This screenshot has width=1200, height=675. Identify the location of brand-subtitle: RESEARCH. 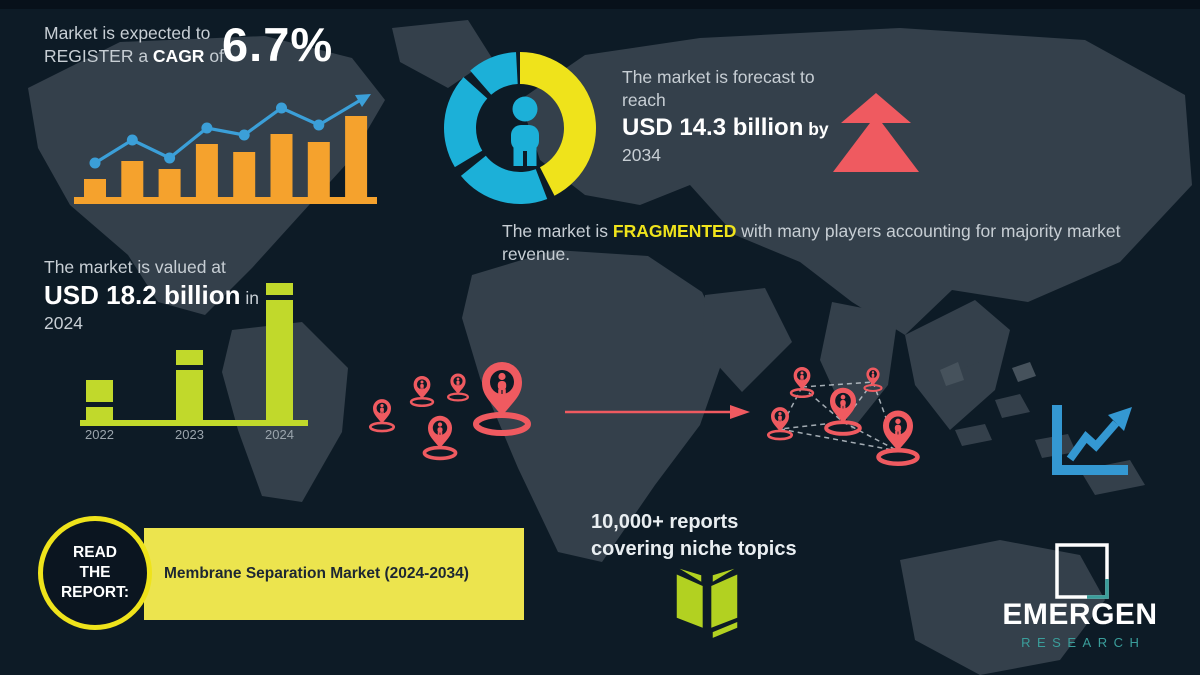
(1083, 642).